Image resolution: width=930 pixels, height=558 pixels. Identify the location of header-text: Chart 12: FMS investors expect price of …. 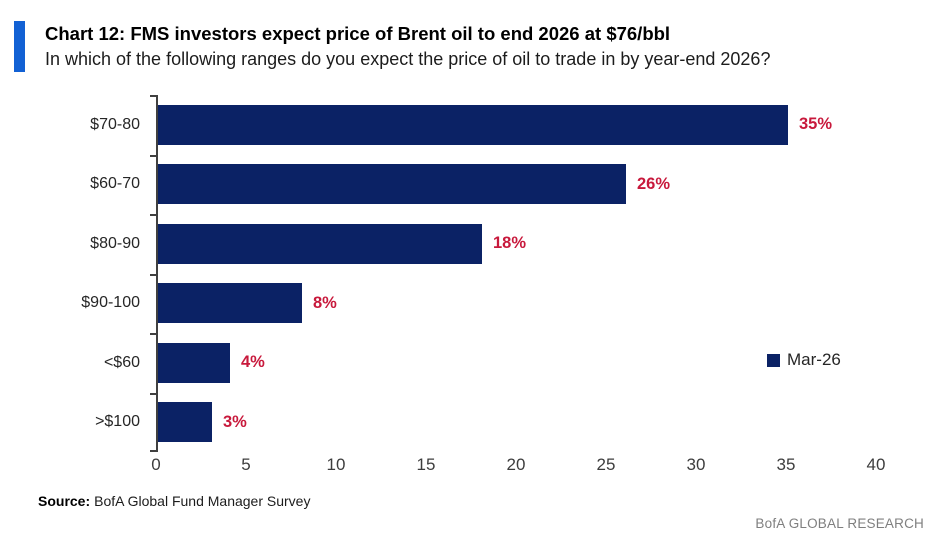
(407, 46).